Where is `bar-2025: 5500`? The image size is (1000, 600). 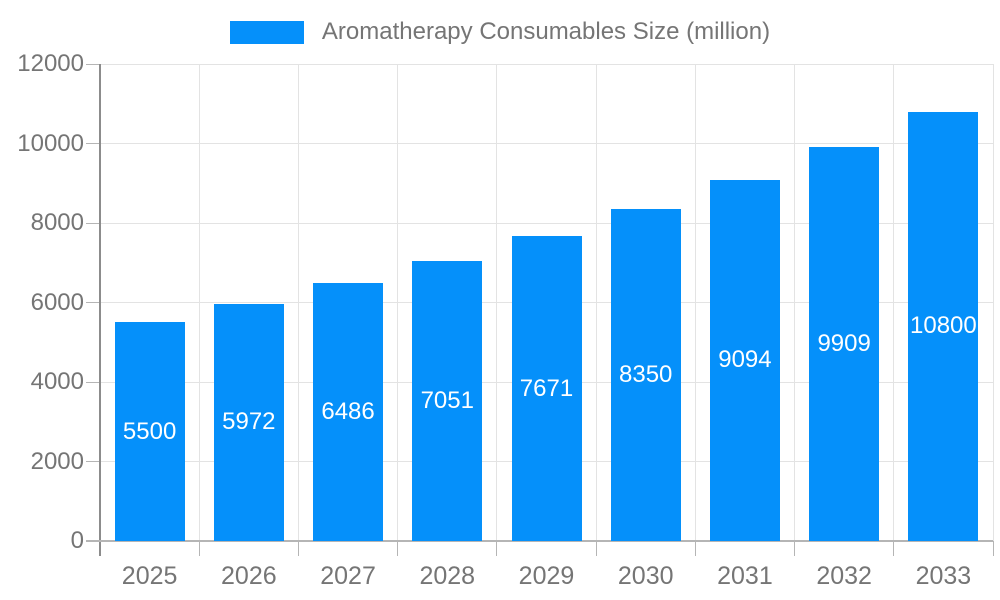
bar-2025: 5500 is located at coordinates (149, 431).